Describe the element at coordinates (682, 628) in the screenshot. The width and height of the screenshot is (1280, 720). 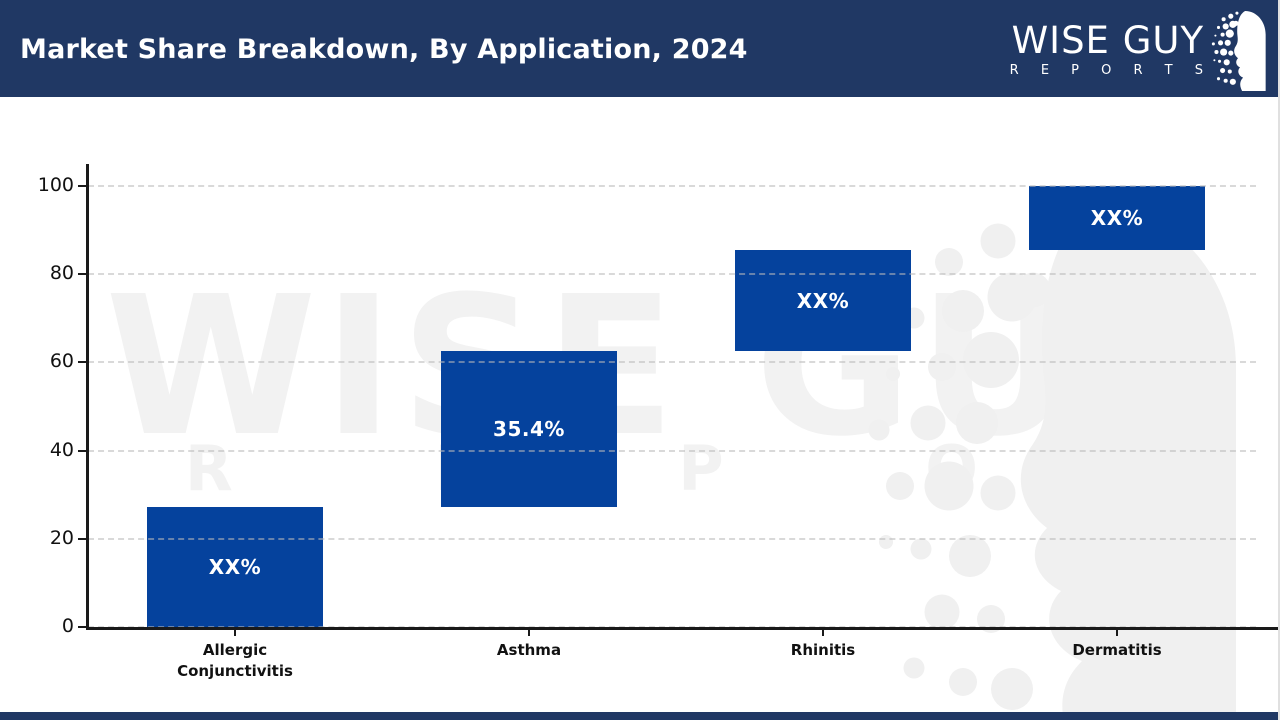
I see `x-axis-line` at that location.